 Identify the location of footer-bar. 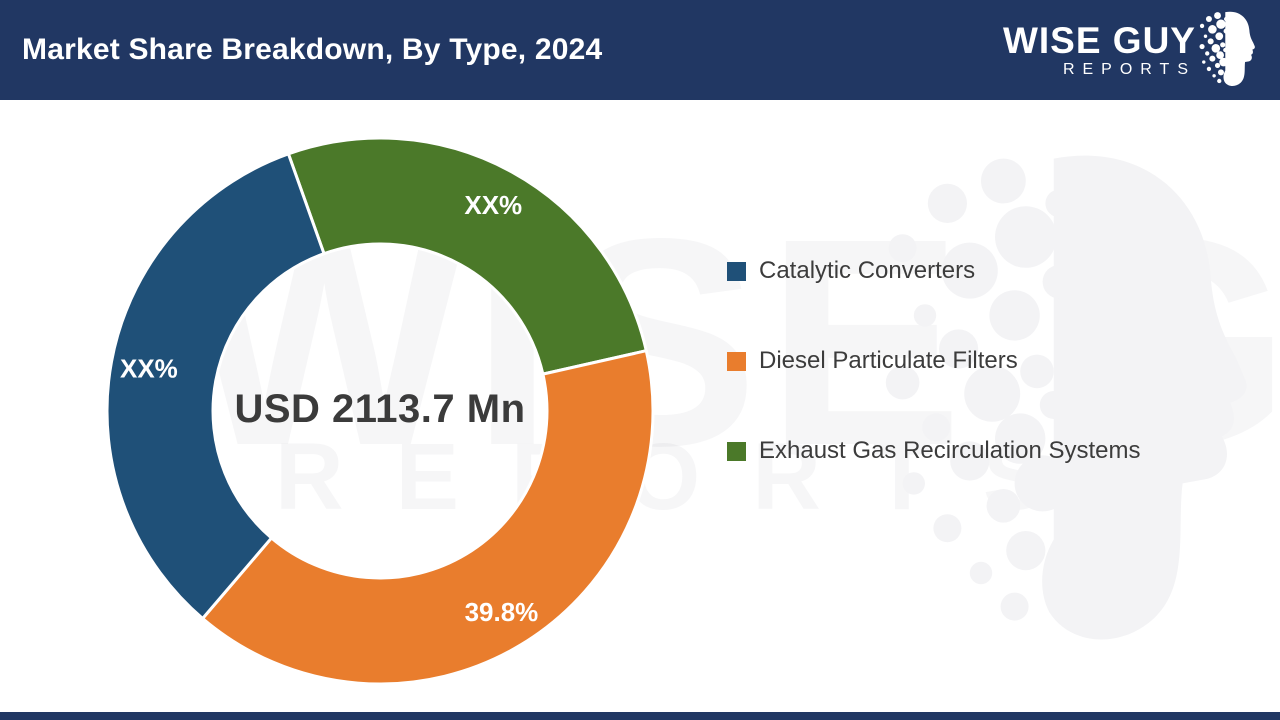
(640, 716).